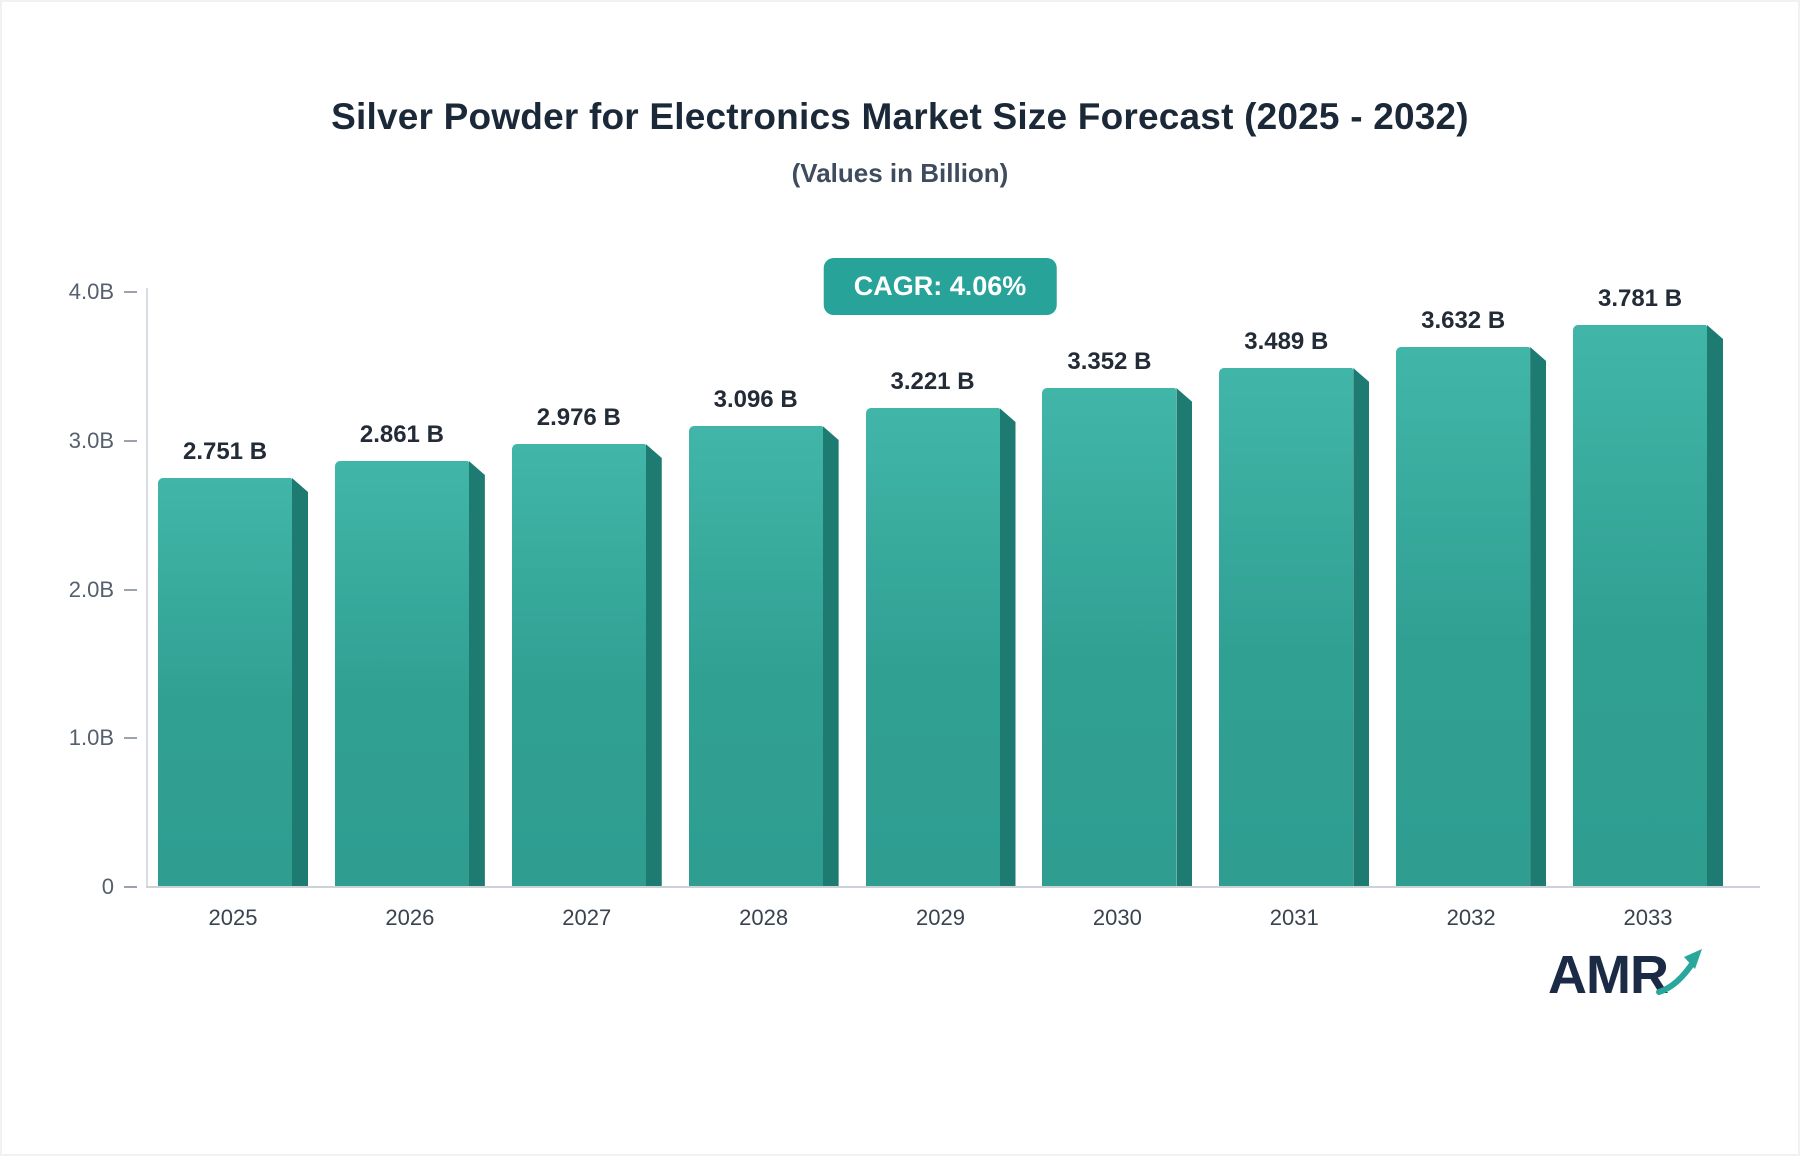 The image size is (1800, 1156). What do you see at coordinates (1109, 361) in the screenshot?
I see `bar-value-label: 3.352 B` at bounding box center [1109, 361].